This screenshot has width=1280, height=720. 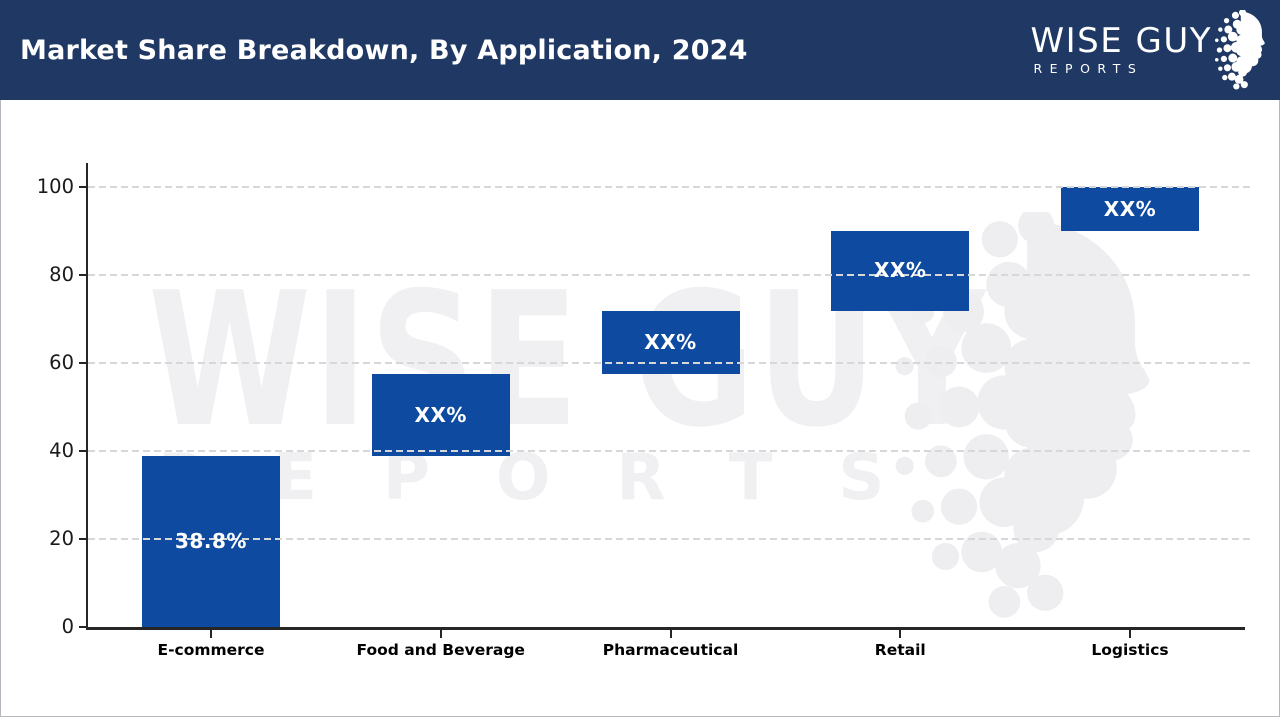 What do you see at coordinates (665, 628) in the screenshot?
I see `x-axis-line` at bounding box center [665, 628].